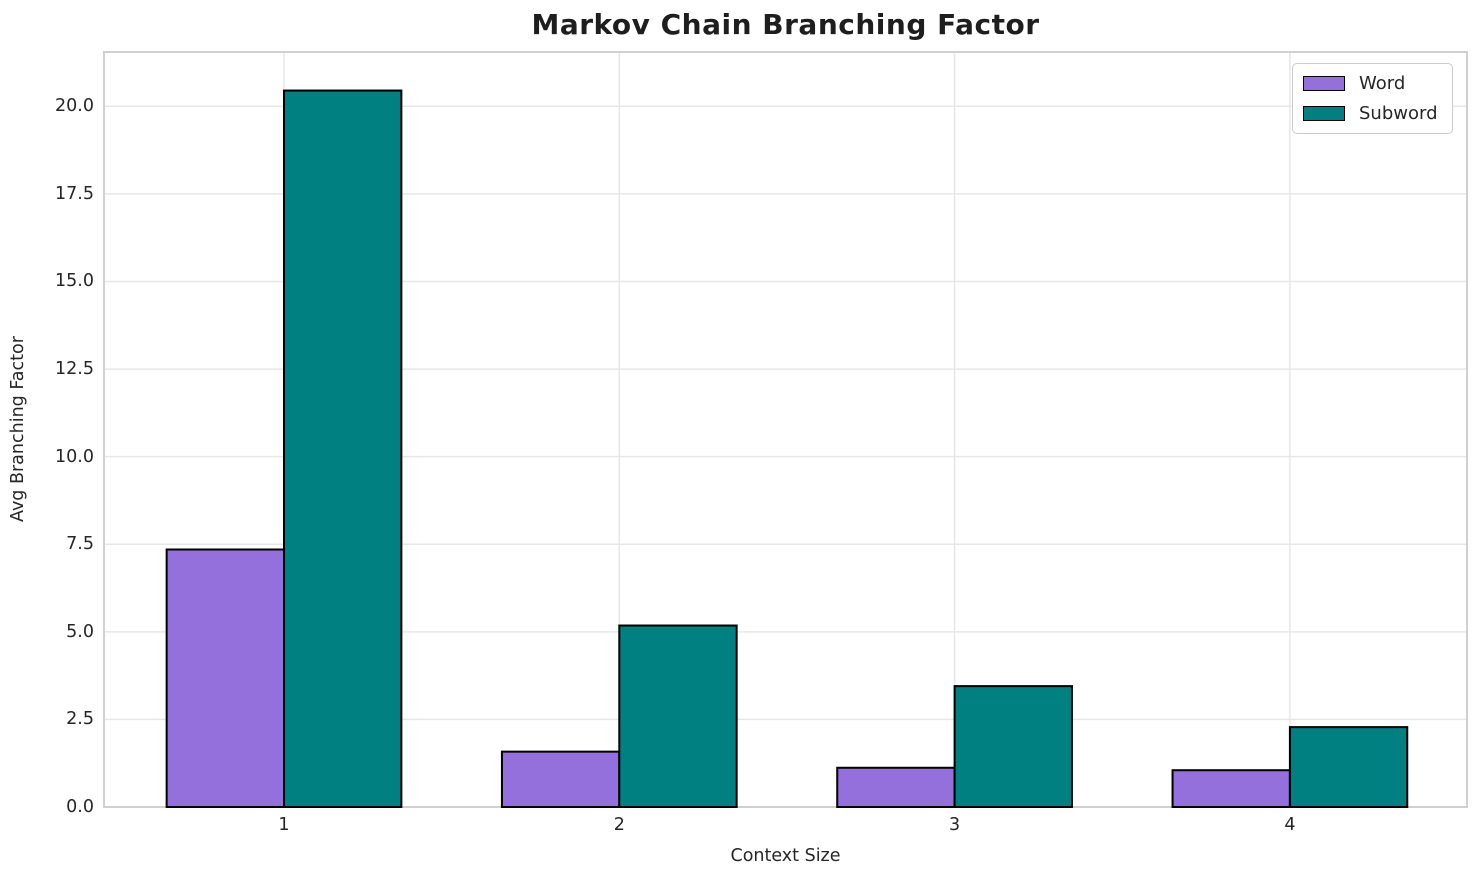  What do you see at coordinates (1324, 113) in the screenshot?
I see `subword-swatch` at bounding box center [1324, 113].